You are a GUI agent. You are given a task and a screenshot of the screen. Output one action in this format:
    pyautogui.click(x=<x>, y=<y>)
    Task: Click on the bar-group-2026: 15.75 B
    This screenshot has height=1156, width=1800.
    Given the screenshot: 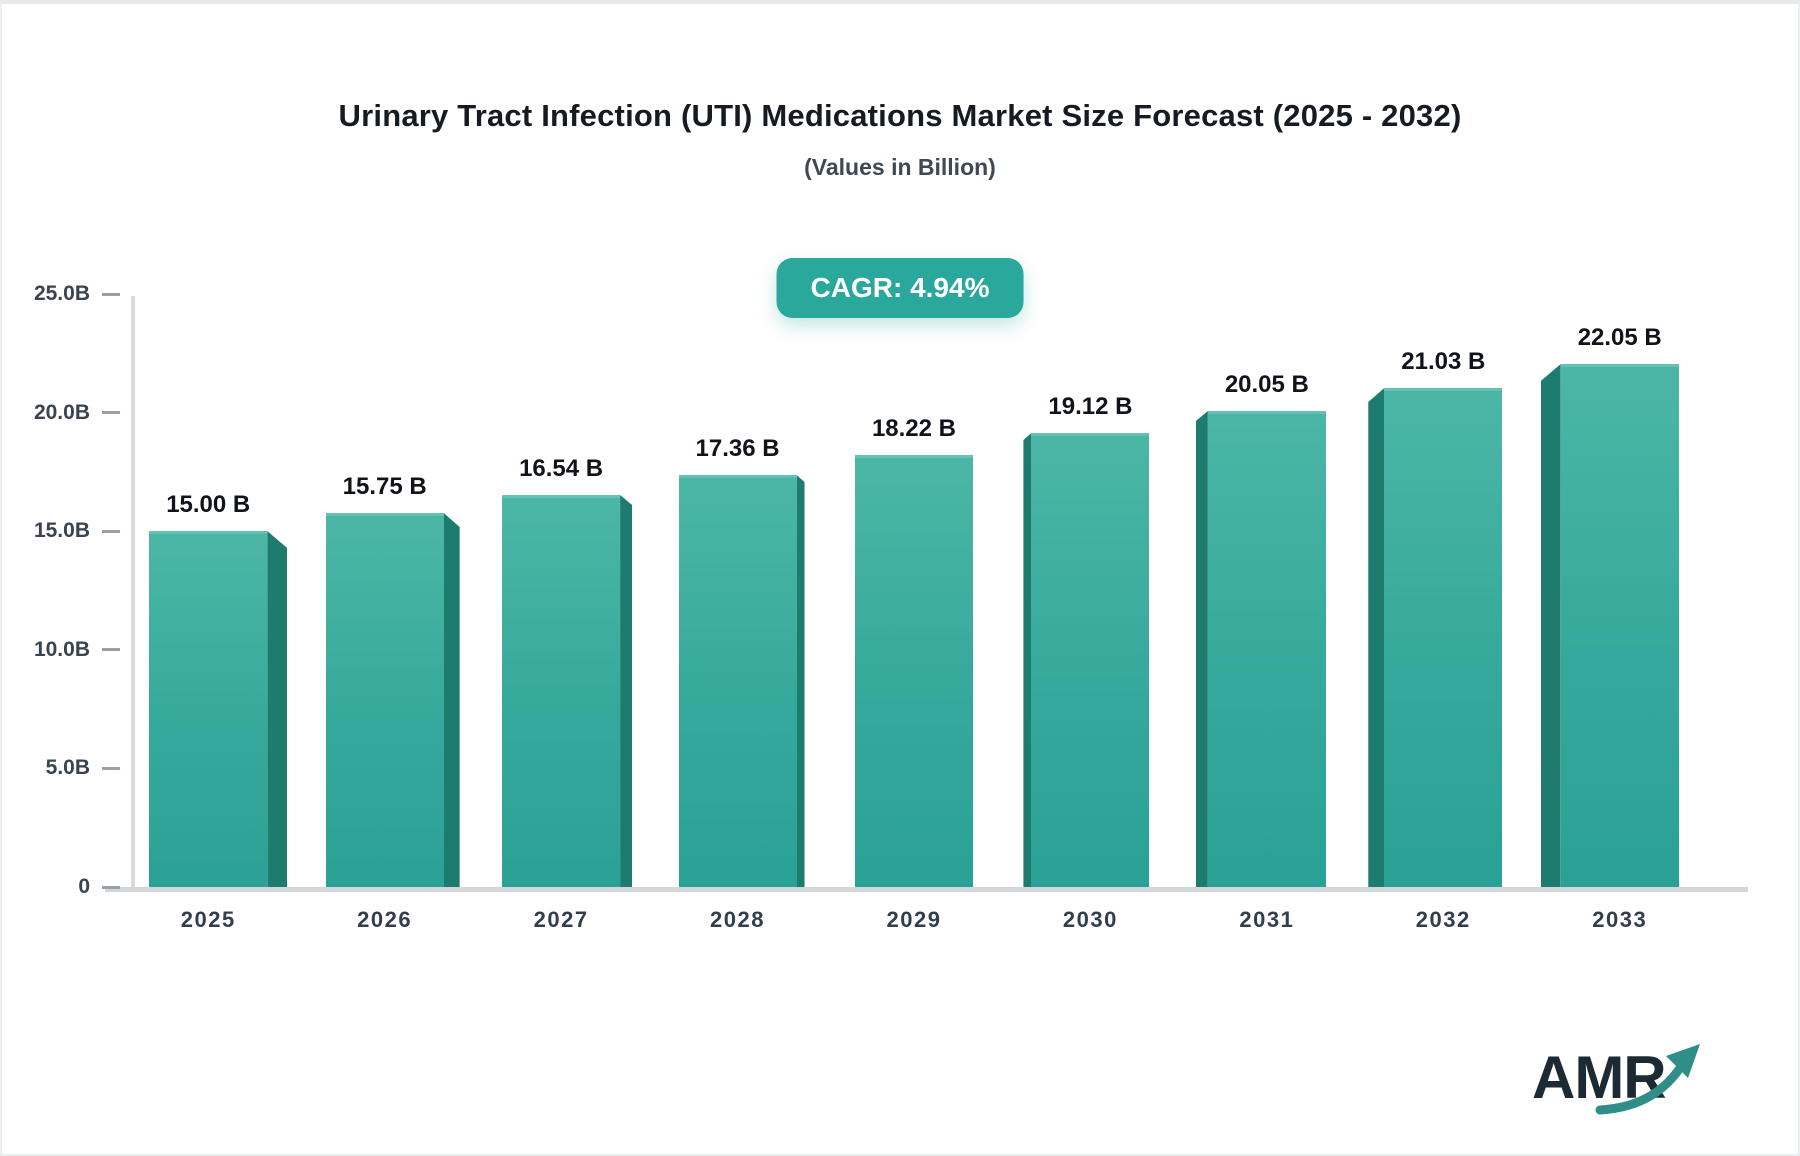 What is the action you would take?
    pyautogui.click(x=384, y=590)
    